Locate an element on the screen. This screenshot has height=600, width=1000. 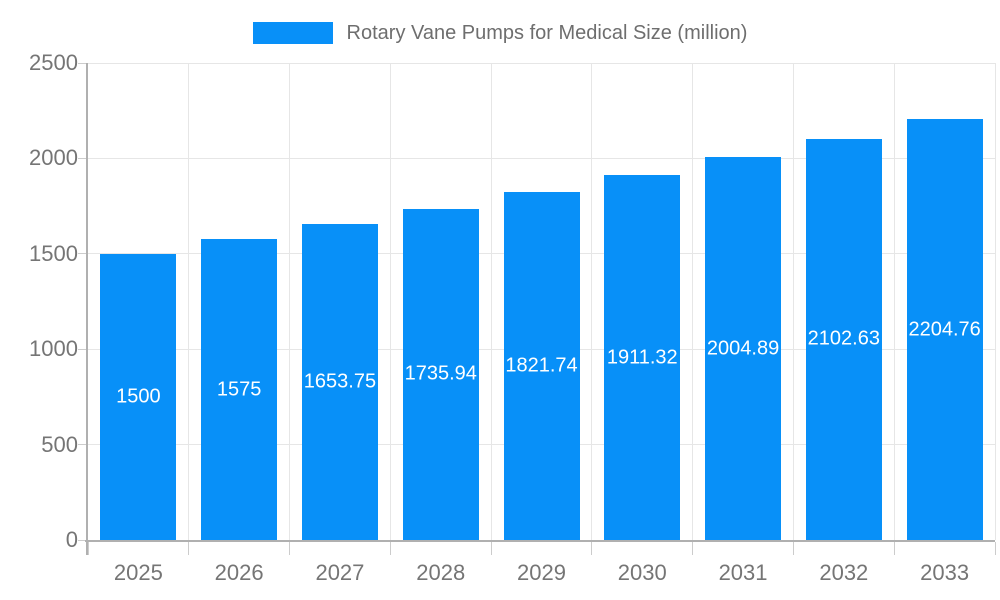
bar-value-label: 2204.76 is located at coordinates (944, 329).